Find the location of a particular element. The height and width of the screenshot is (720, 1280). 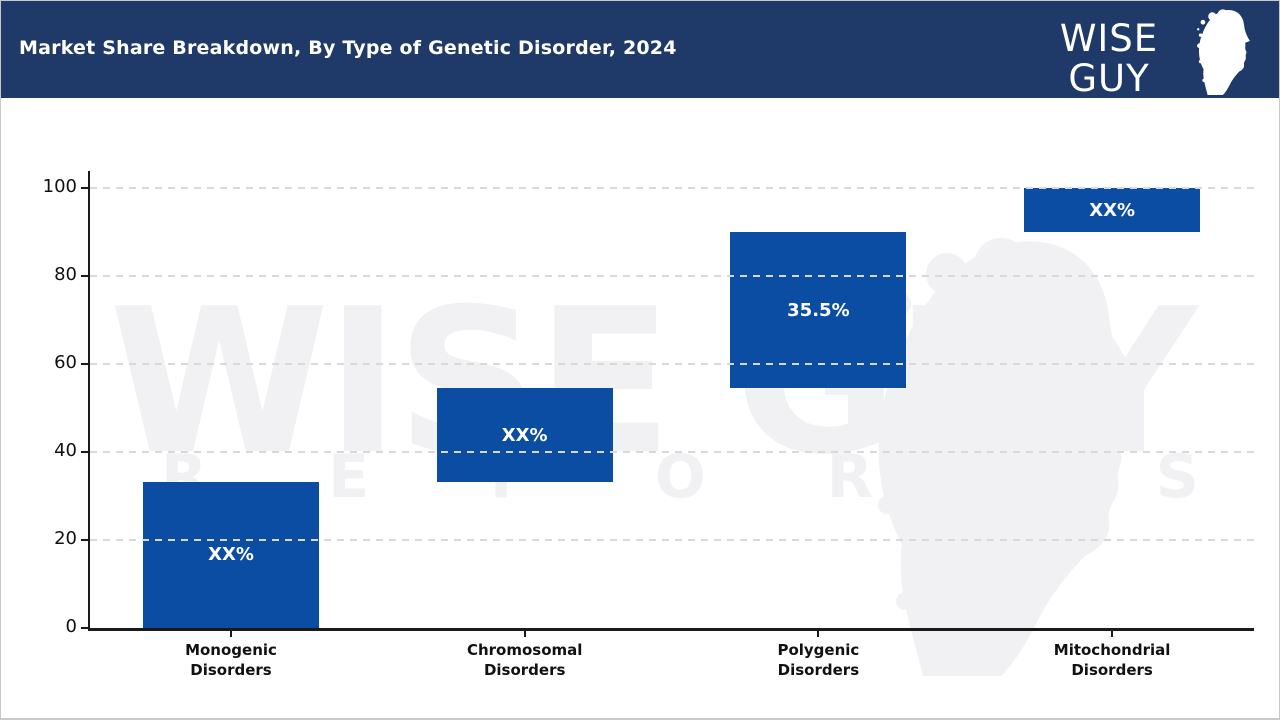

bar-segment-0: XX% is located at coordinates (231, 554).